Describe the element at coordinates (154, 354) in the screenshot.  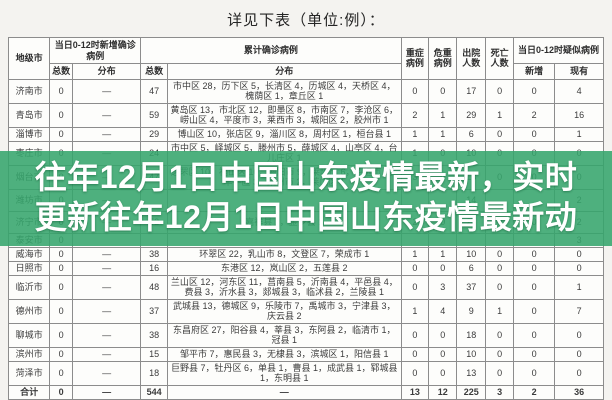
I see `cell-cum-total: 15` at that location.